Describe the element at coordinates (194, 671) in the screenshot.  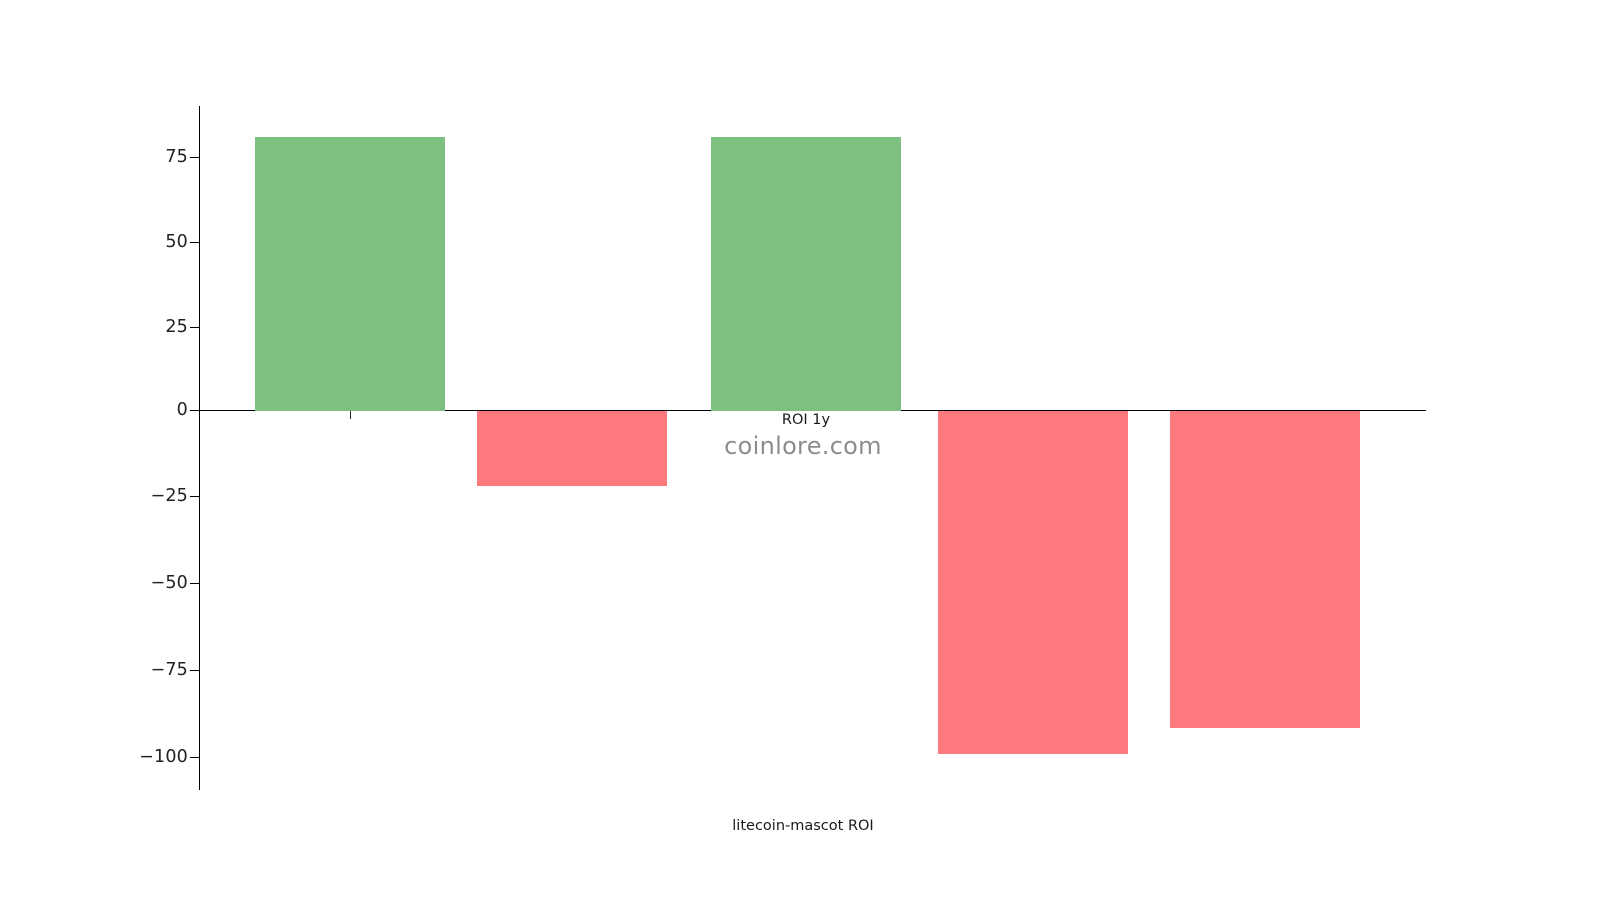
I see `y-tick-mark--75` at that location.